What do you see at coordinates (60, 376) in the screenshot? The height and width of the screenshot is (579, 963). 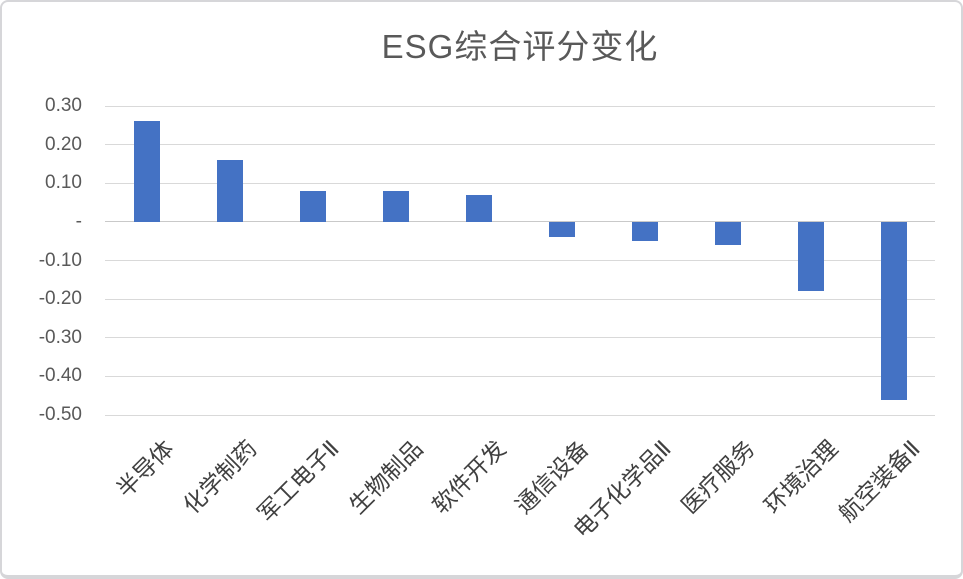 I see `y-tick-label: -0.40` at bounding box center [60, 376].